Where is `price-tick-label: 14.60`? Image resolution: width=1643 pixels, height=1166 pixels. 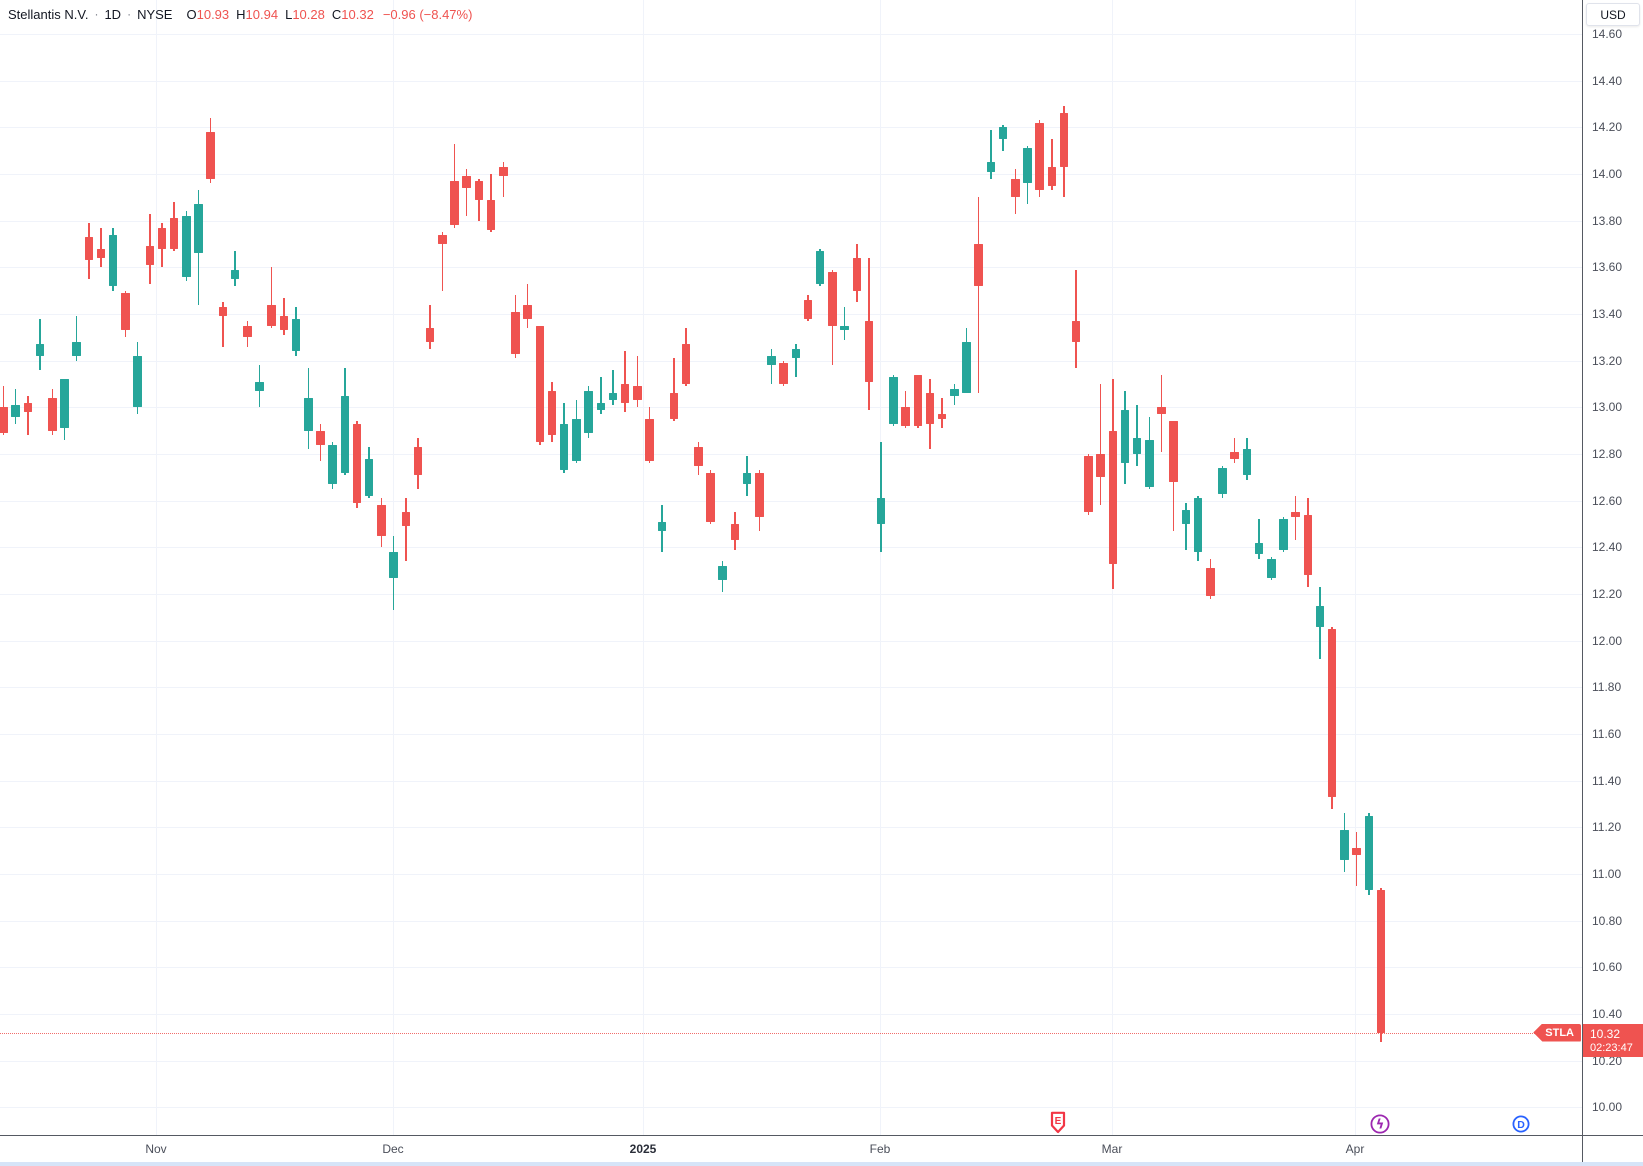
price-tick-label: 14.60 is located at coordinates (1607, 34).